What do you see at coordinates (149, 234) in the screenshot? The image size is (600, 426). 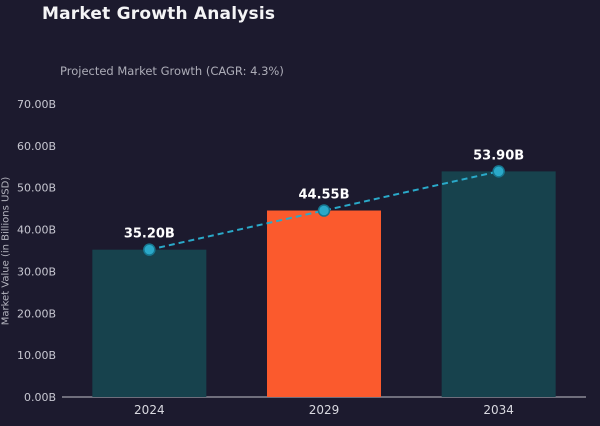 I see `bar-value-label: 35.20B` at bounding box center [149, 234].